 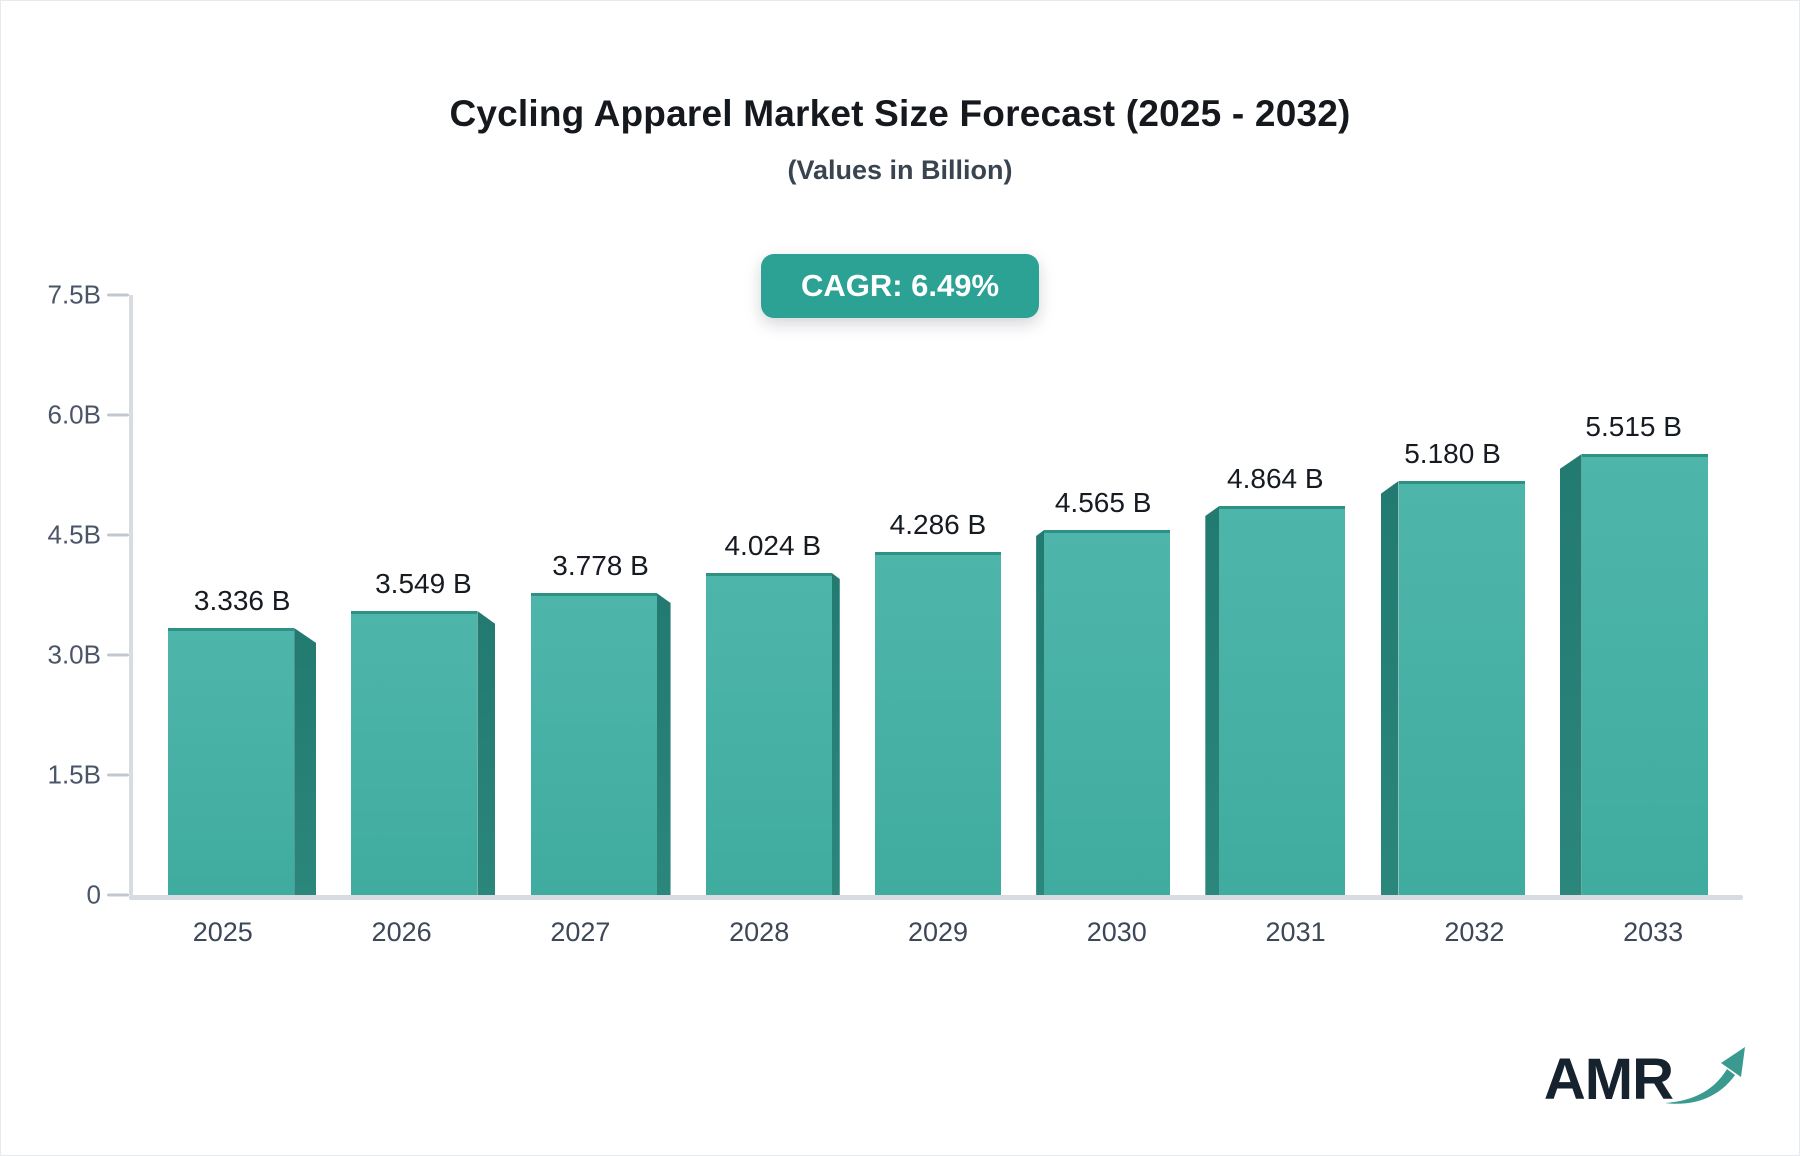 I want to click on bar-group-2027: 3.778 B, so click(x=600, y=595).